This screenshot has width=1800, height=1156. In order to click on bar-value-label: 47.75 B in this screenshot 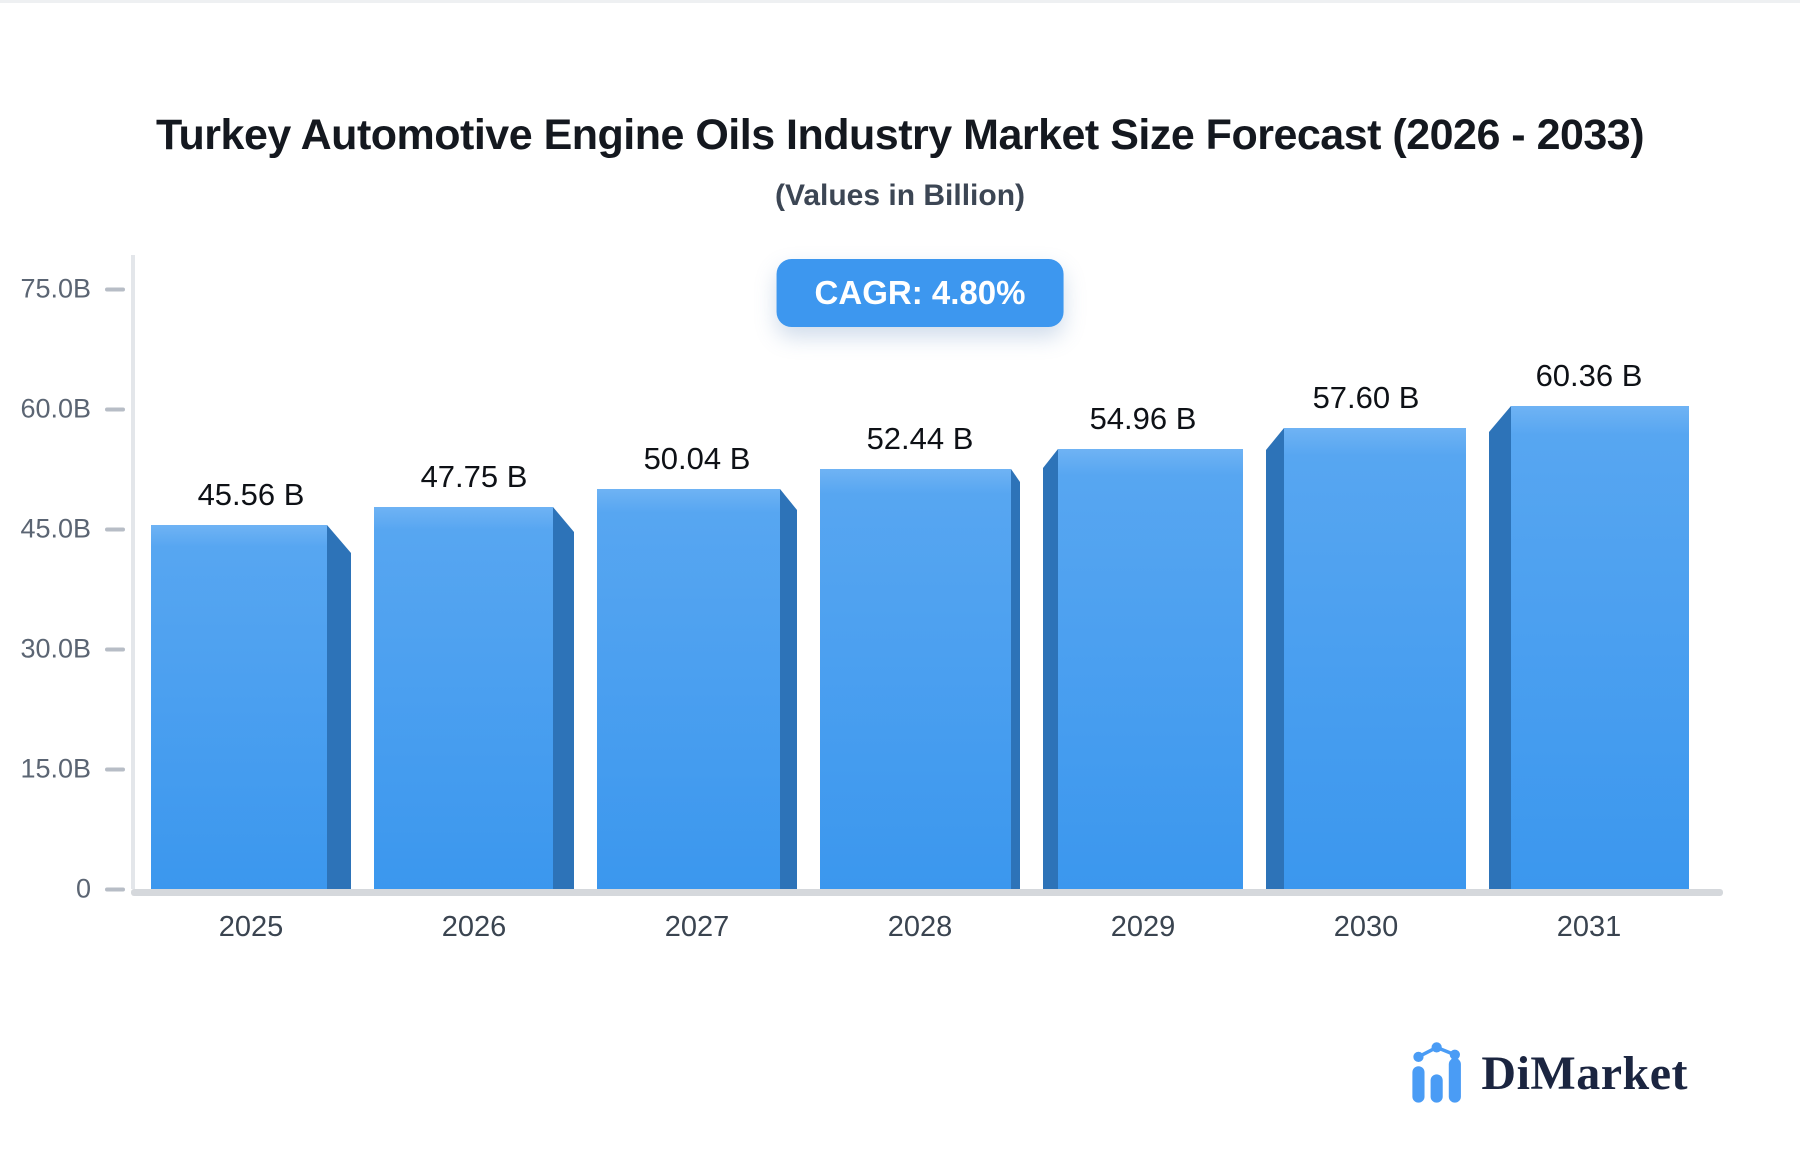, I will do `click(474, 476)`.